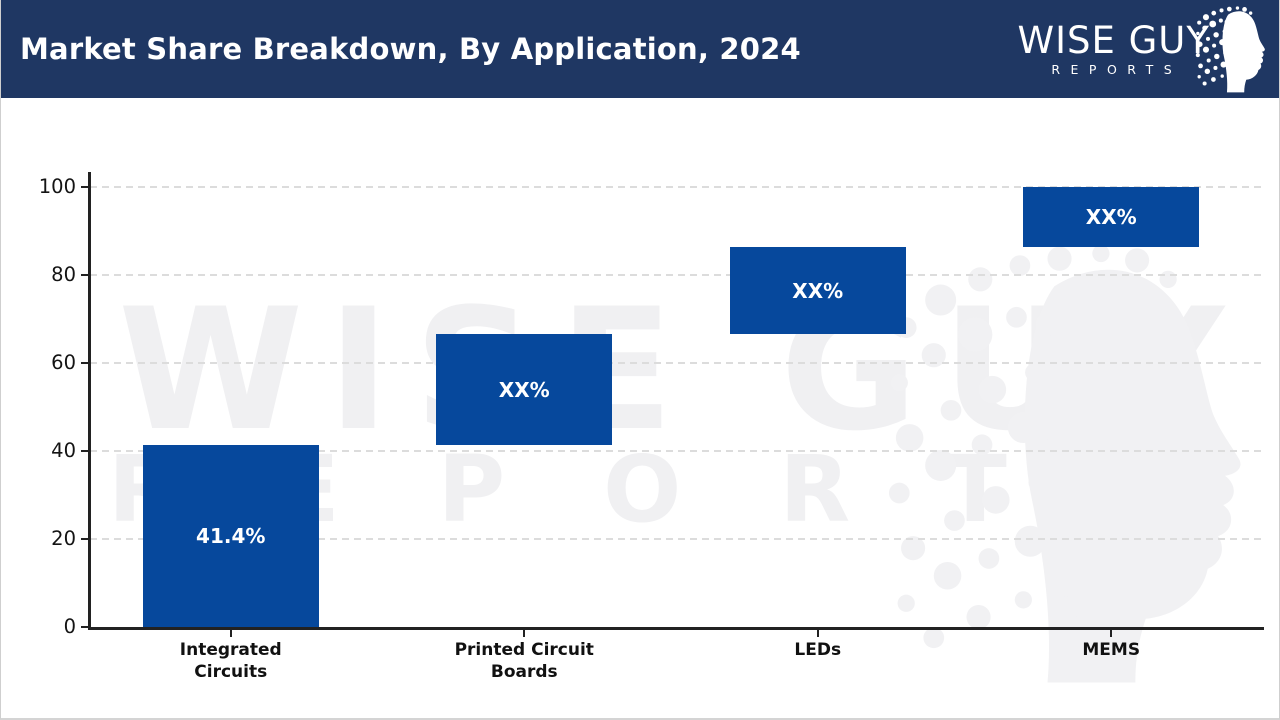 The height and width of the screenshot is (720, 1280). I want to click on category-label: LEDs, so click(818, 650).